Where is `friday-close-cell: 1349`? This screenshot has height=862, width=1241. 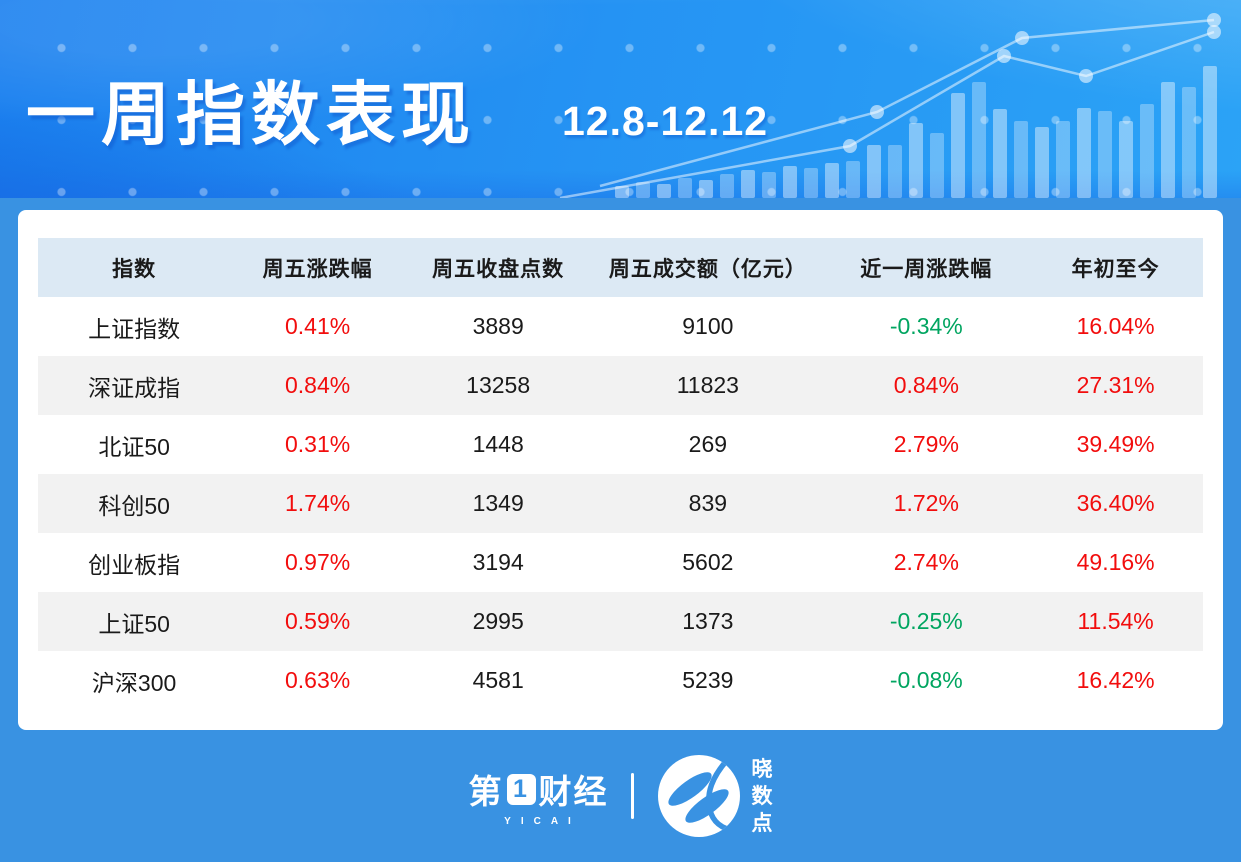 friday-close-cell: 1349 is located at coordinates (498, 503).